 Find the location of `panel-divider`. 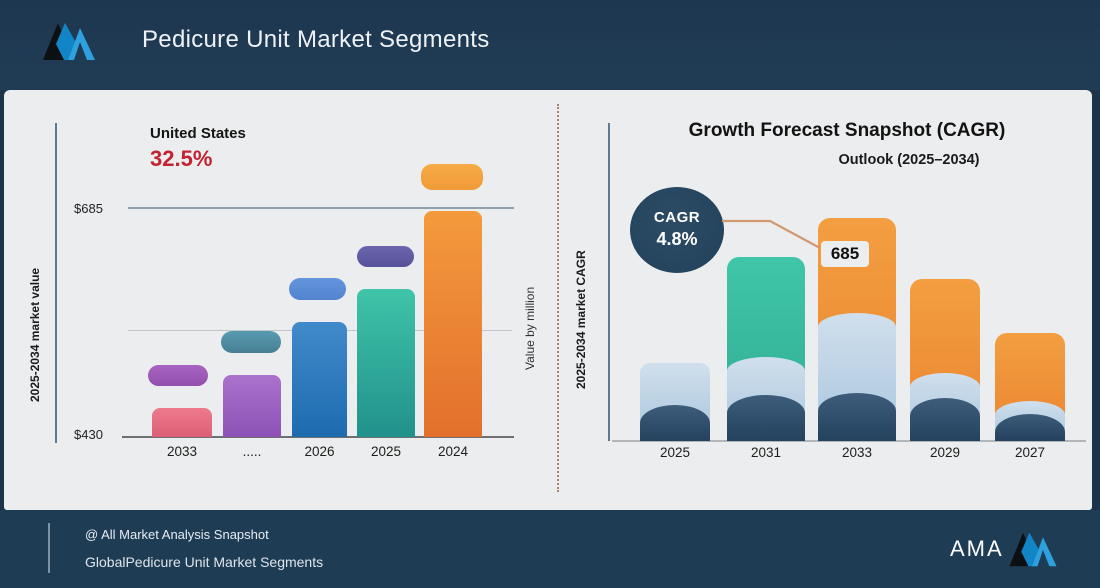

panel-divider is located at coordinates (558, 298).